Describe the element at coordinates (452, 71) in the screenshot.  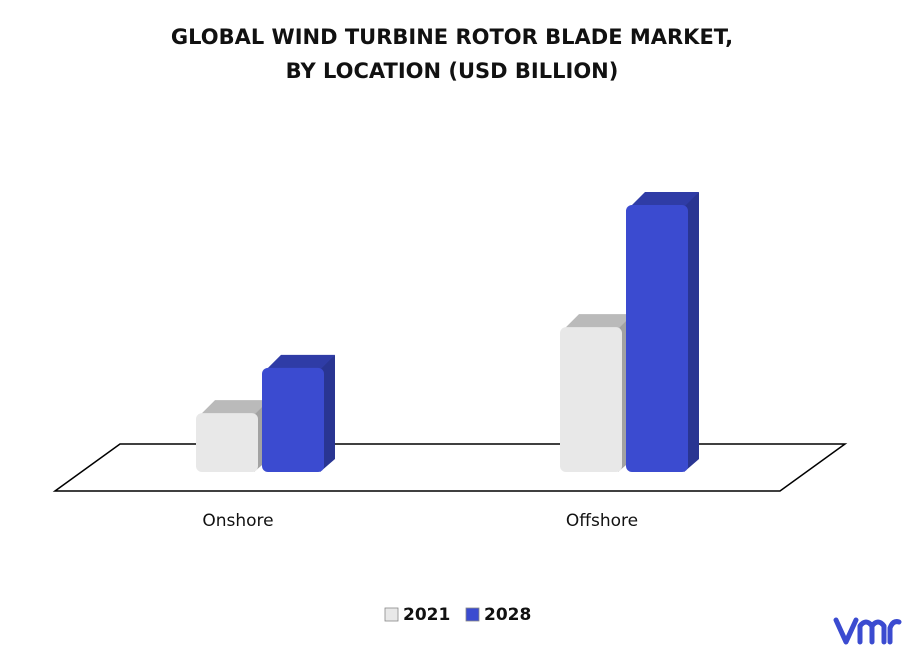
I see `chart-title: BY LOCATION (USD BILLION)` at that location.